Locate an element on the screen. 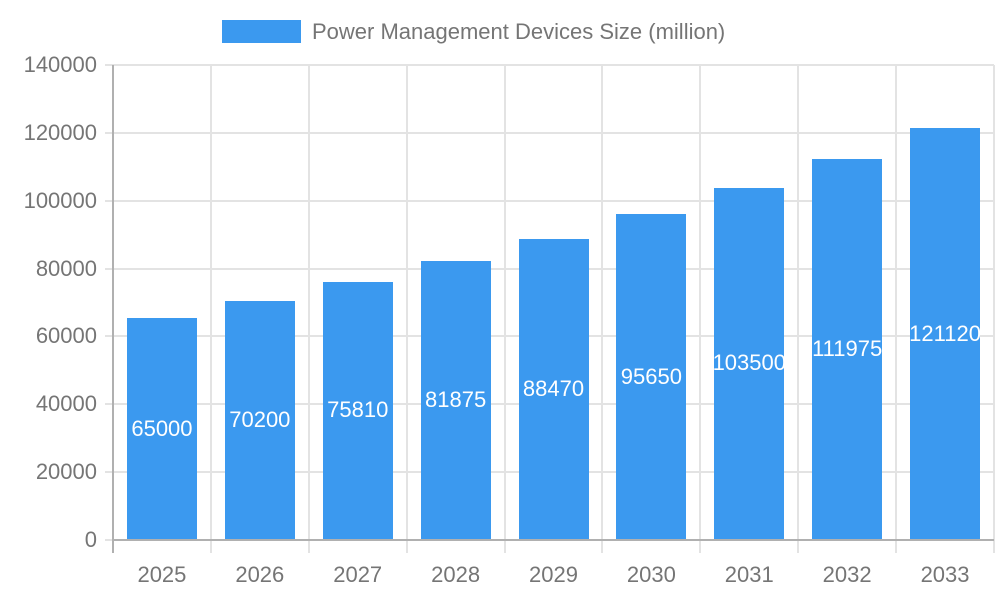 The height and width of the screenshot is (600, 1000). bar: 65000 is located at coordinates (161, 428).